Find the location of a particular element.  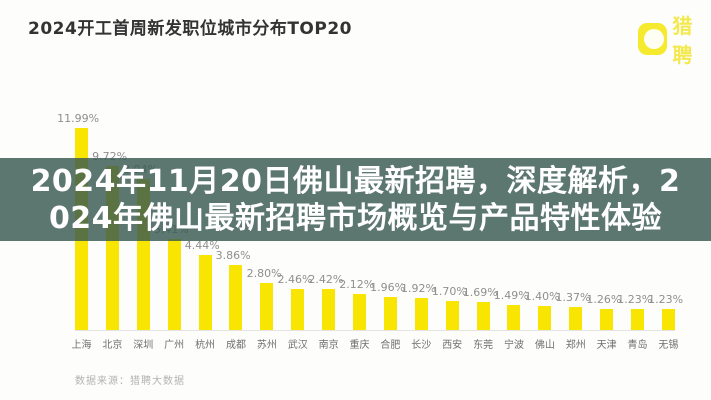

bar-value-label: 2.46% is located at coordinates (295, 279).